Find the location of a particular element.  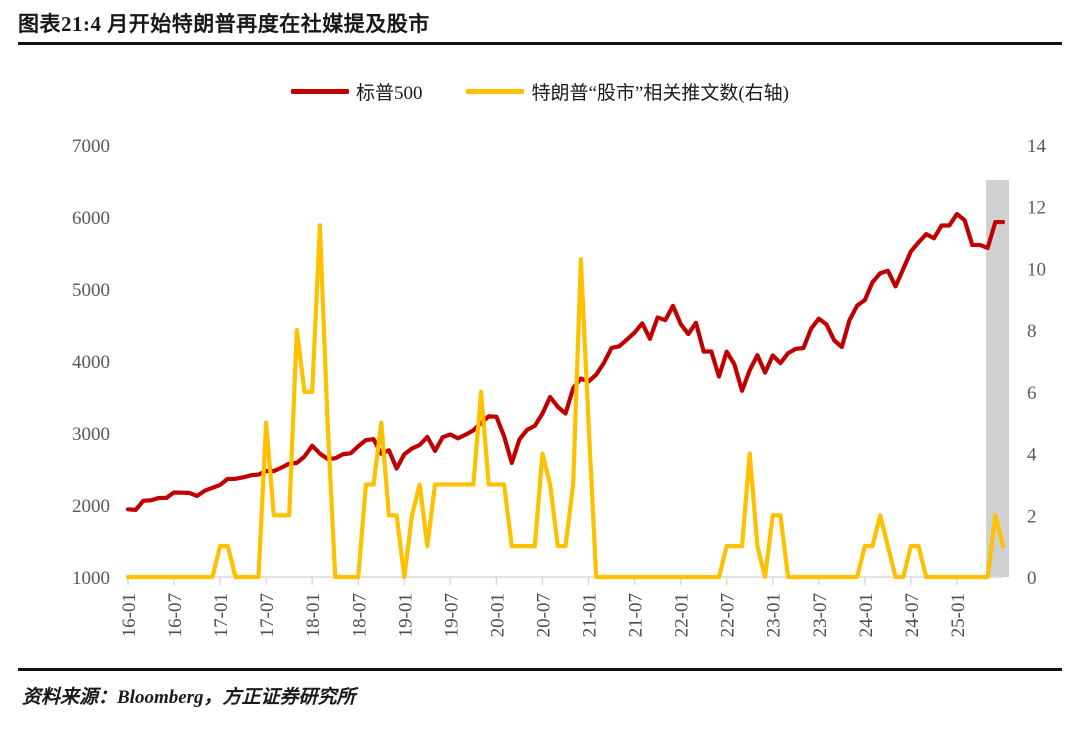

legend-swatch-tweets is located at coordinates (495, 91).